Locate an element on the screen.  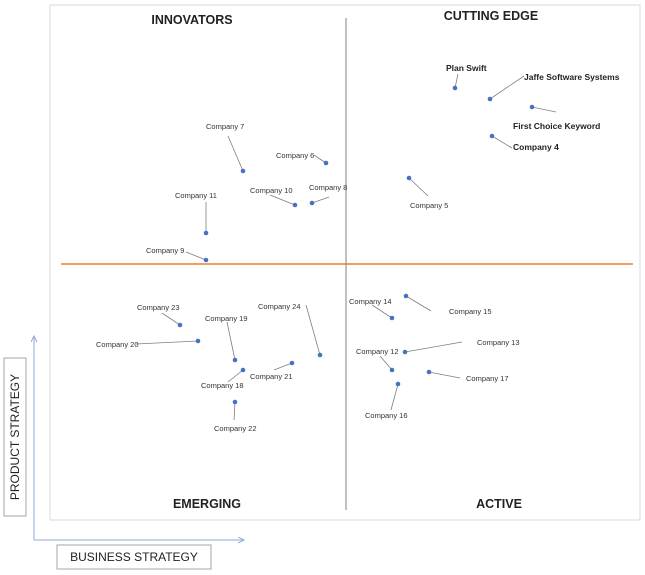
point-label-company-10: Company 10 is located at coordinates (271, 190).